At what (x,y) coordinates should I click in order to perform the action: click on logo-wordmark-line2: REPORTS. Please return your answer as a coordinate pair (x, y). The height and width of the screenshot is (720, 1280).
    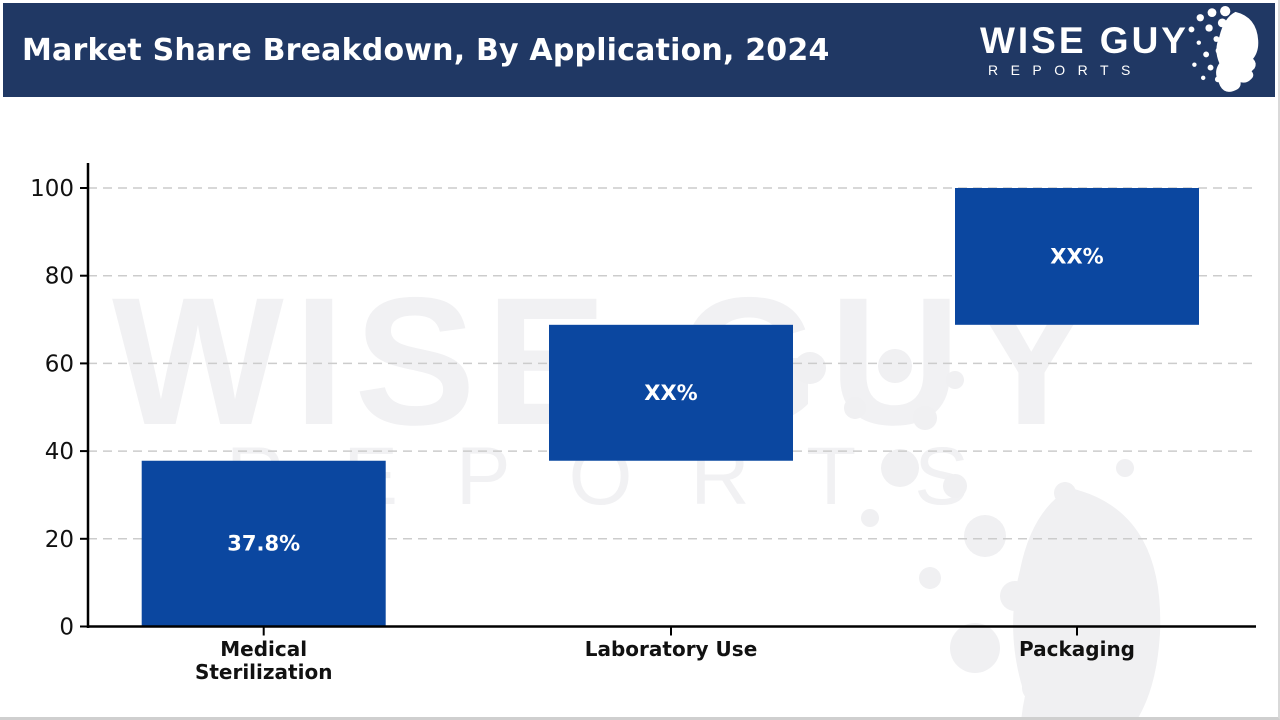
    Looking at the image, I should click on (1065, 70).